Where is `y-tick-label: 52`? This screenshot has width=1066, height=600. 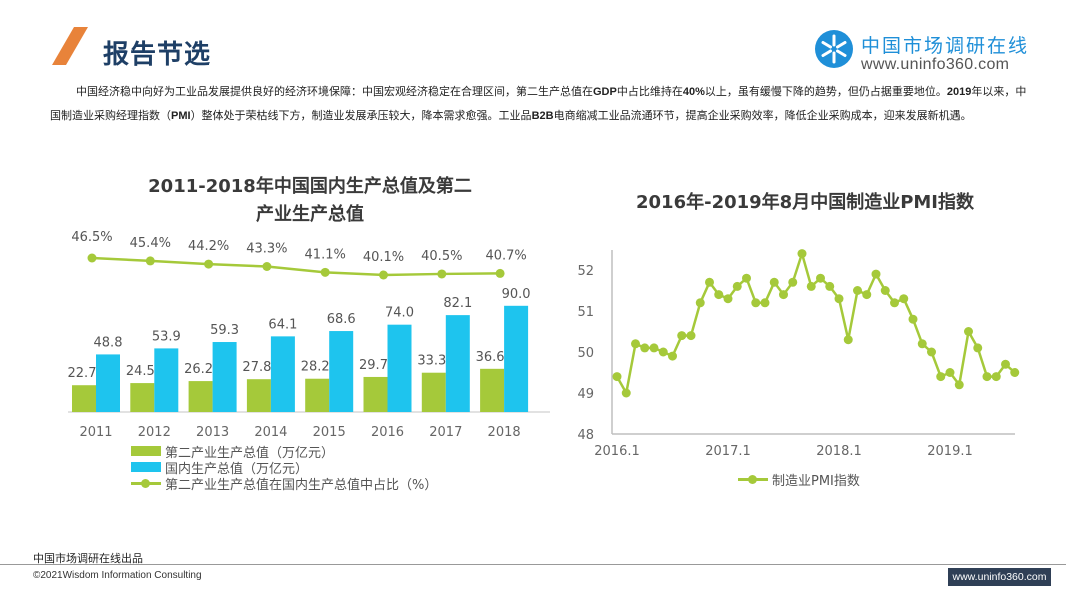
y-tick-label: 52 is located at coordinates (585, 271).